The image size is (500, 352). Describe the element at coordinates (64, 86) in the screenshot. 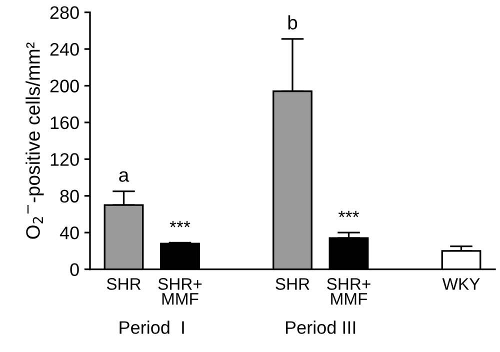

I see `y-tick-label: 200` at that location.